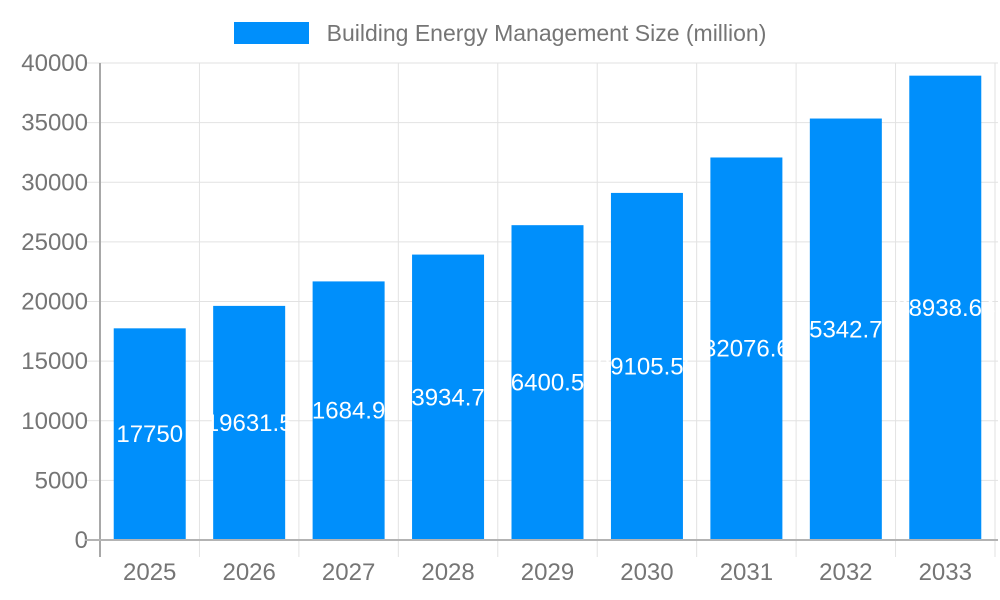  Describe the element at coordinates (81, 540) in the screenshot. I see `y-tick-label: 0` at that location.